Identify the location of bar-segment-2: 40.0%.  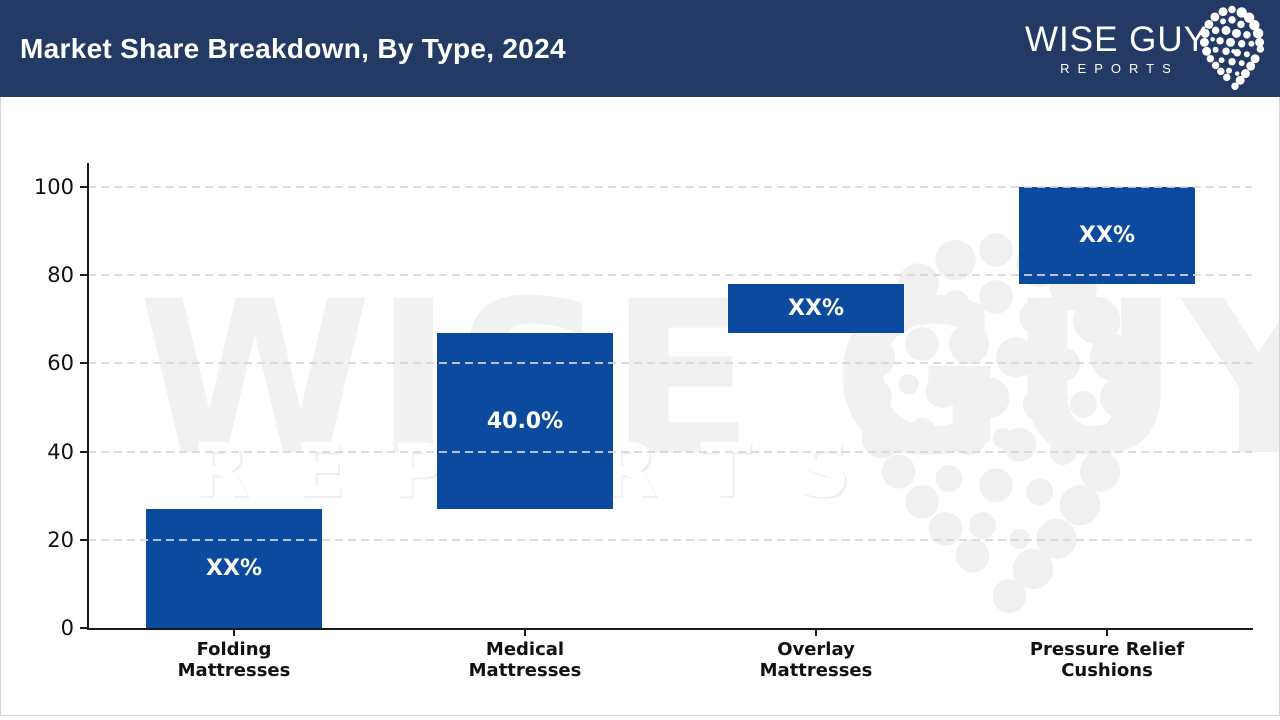
(525, 421).